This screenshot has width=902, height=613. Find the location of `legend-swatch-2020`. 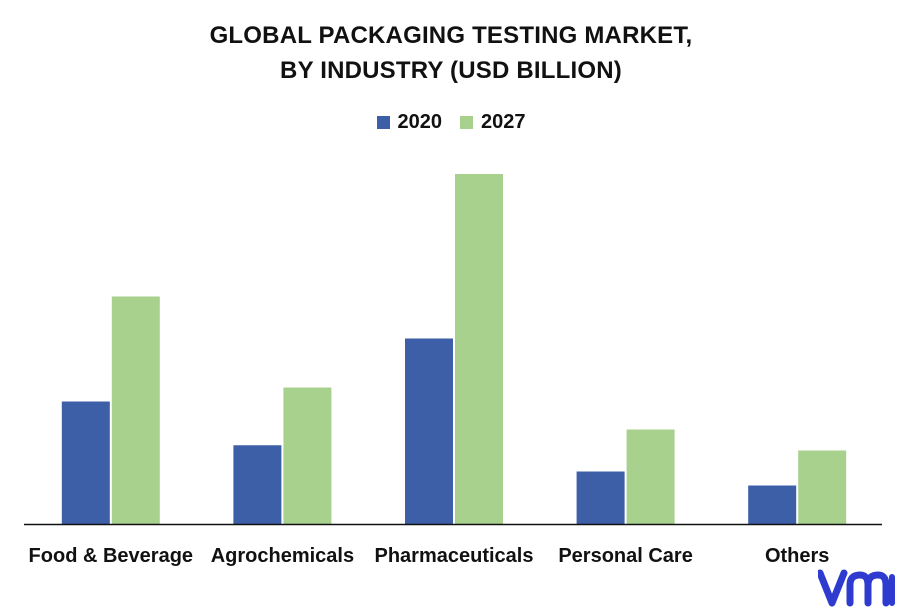

legend-swatch-2020 is located at coordinates (383, 122).